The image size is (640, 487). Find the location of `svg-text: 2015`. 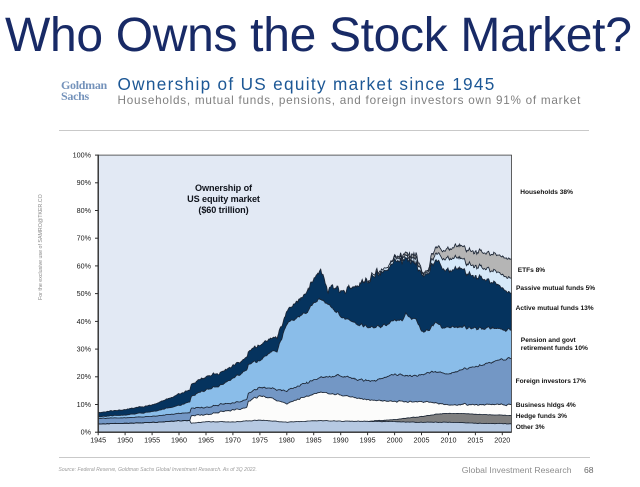

svg-text: 2015 is located at coordinates (475, 440).